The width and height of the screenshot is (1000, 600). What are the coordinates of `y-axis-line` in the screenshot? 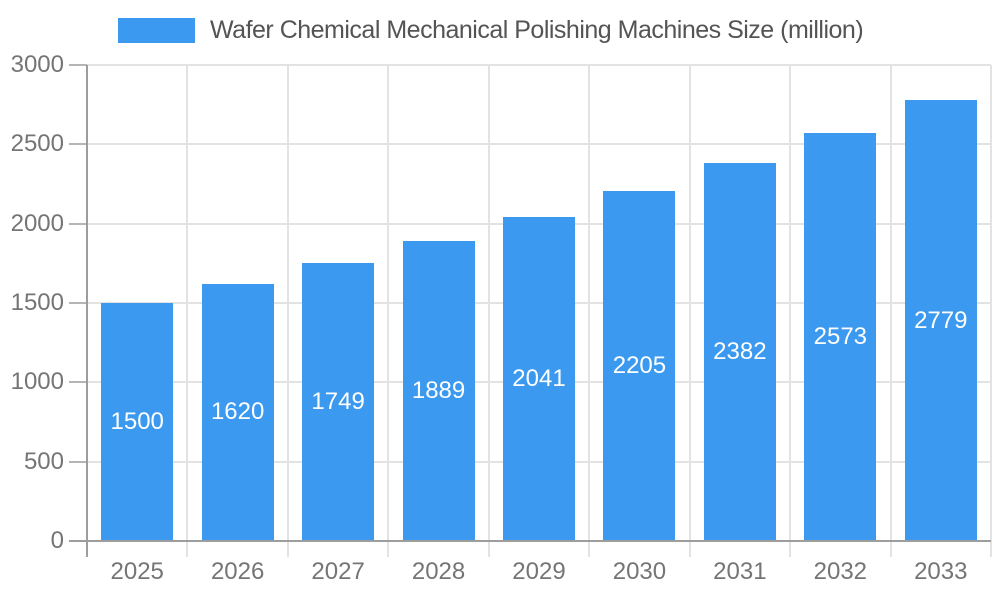 It's located at (87, 311).